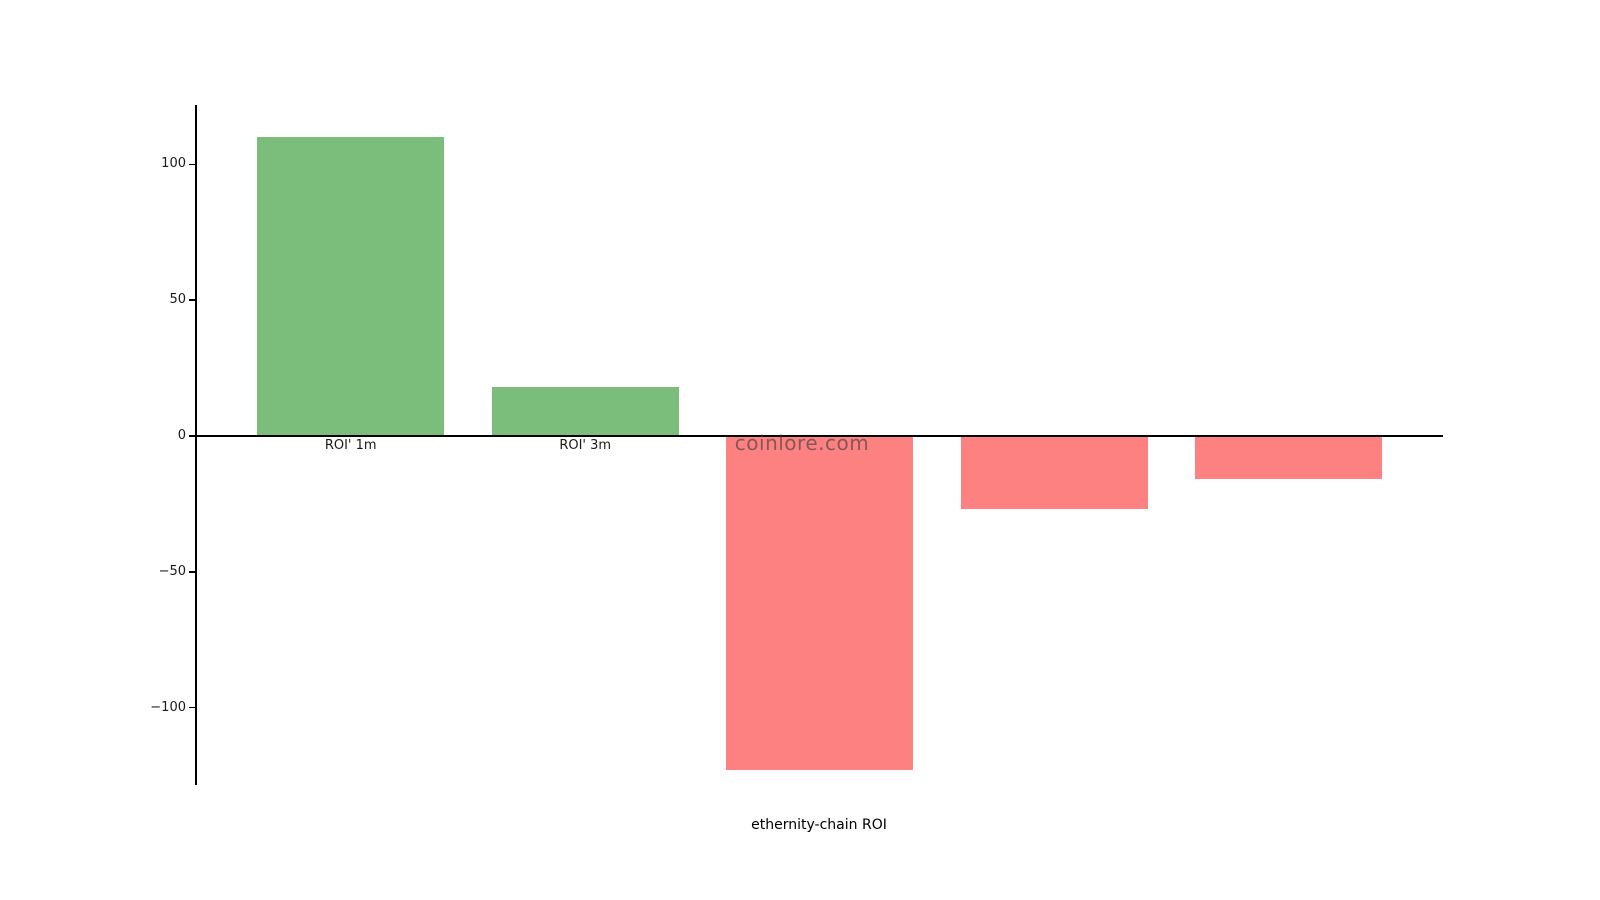  I want to click on y-axis-spine, so click(196, 445).